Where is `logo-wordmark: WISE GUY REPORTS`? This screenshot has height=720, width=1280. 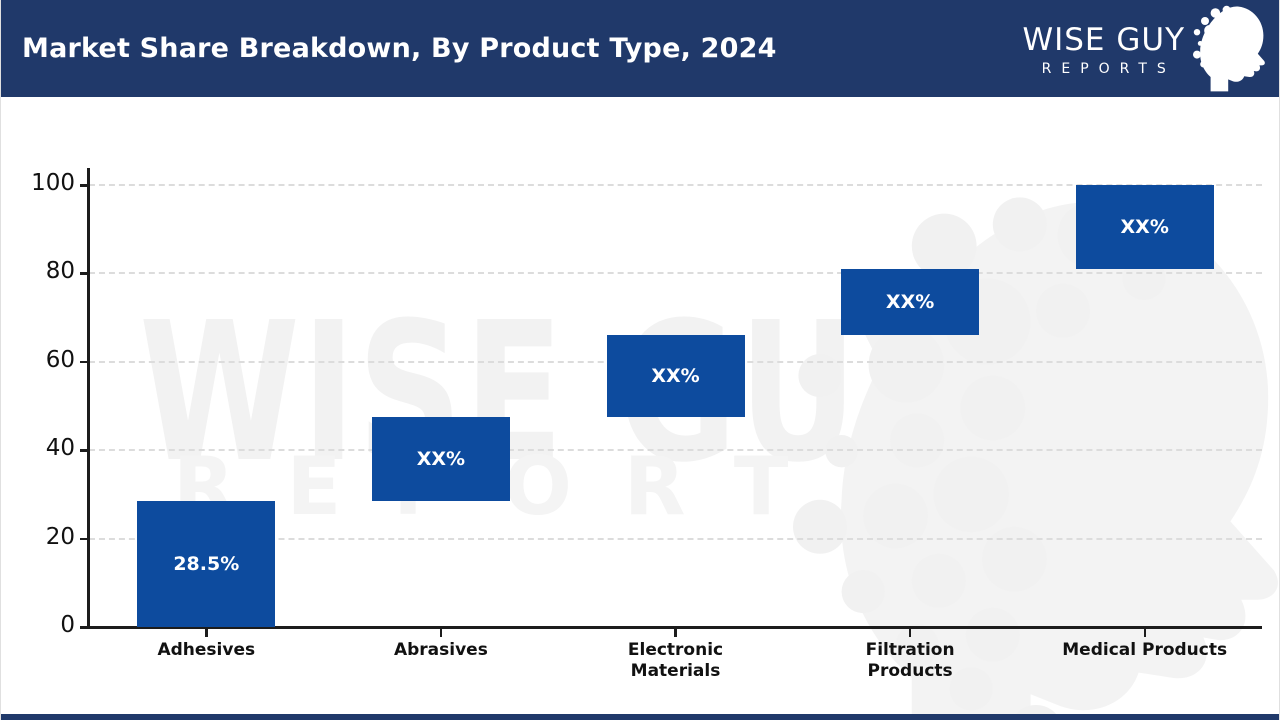
logo-wordmark: WISE GUY REPORTS is located at coordinates (1103, 49).